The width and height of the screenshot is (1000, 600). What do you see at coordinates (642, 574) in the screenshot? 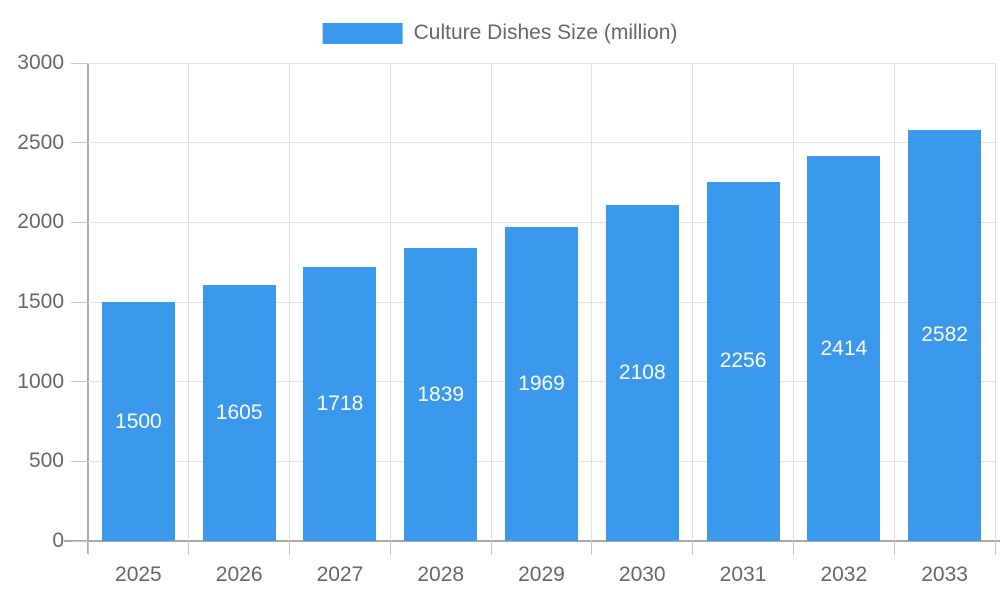
I see `x-tick-label: 2030` at bounding box center [642, 574].